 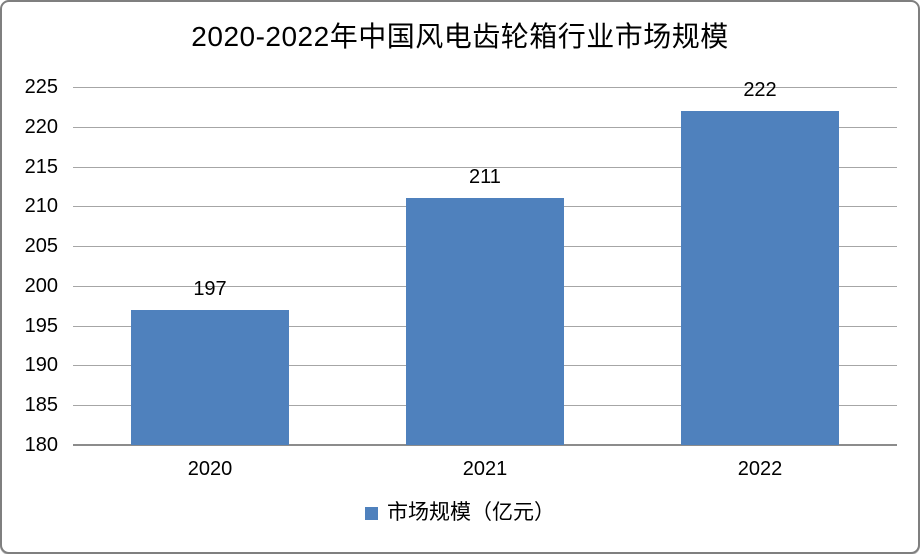 I want to click on legend: 市场规模（亿元）, so click(x=460, y=513).